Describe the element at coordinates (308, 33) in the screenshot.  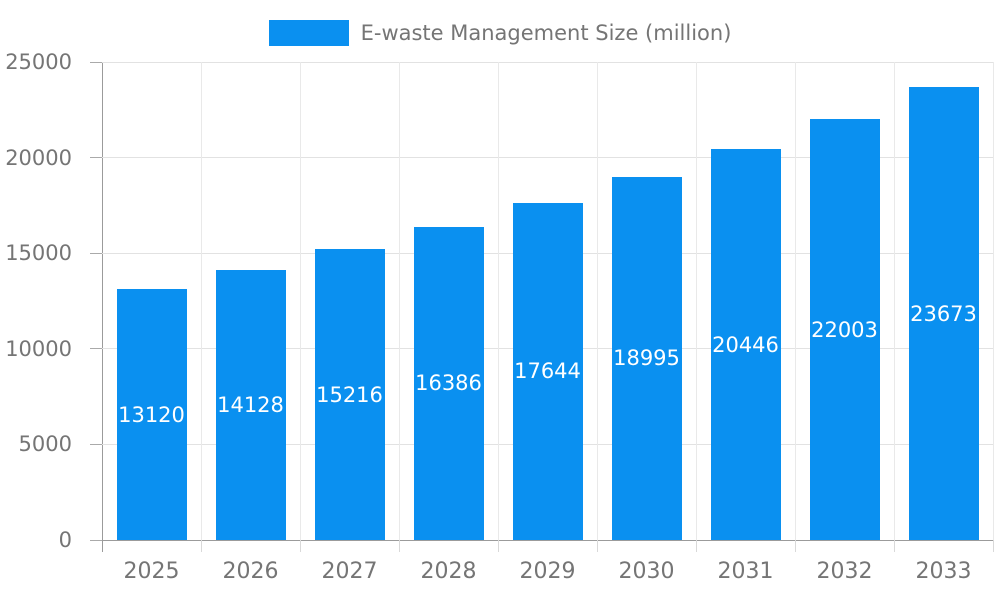
I see `legend-swatch` at that location.